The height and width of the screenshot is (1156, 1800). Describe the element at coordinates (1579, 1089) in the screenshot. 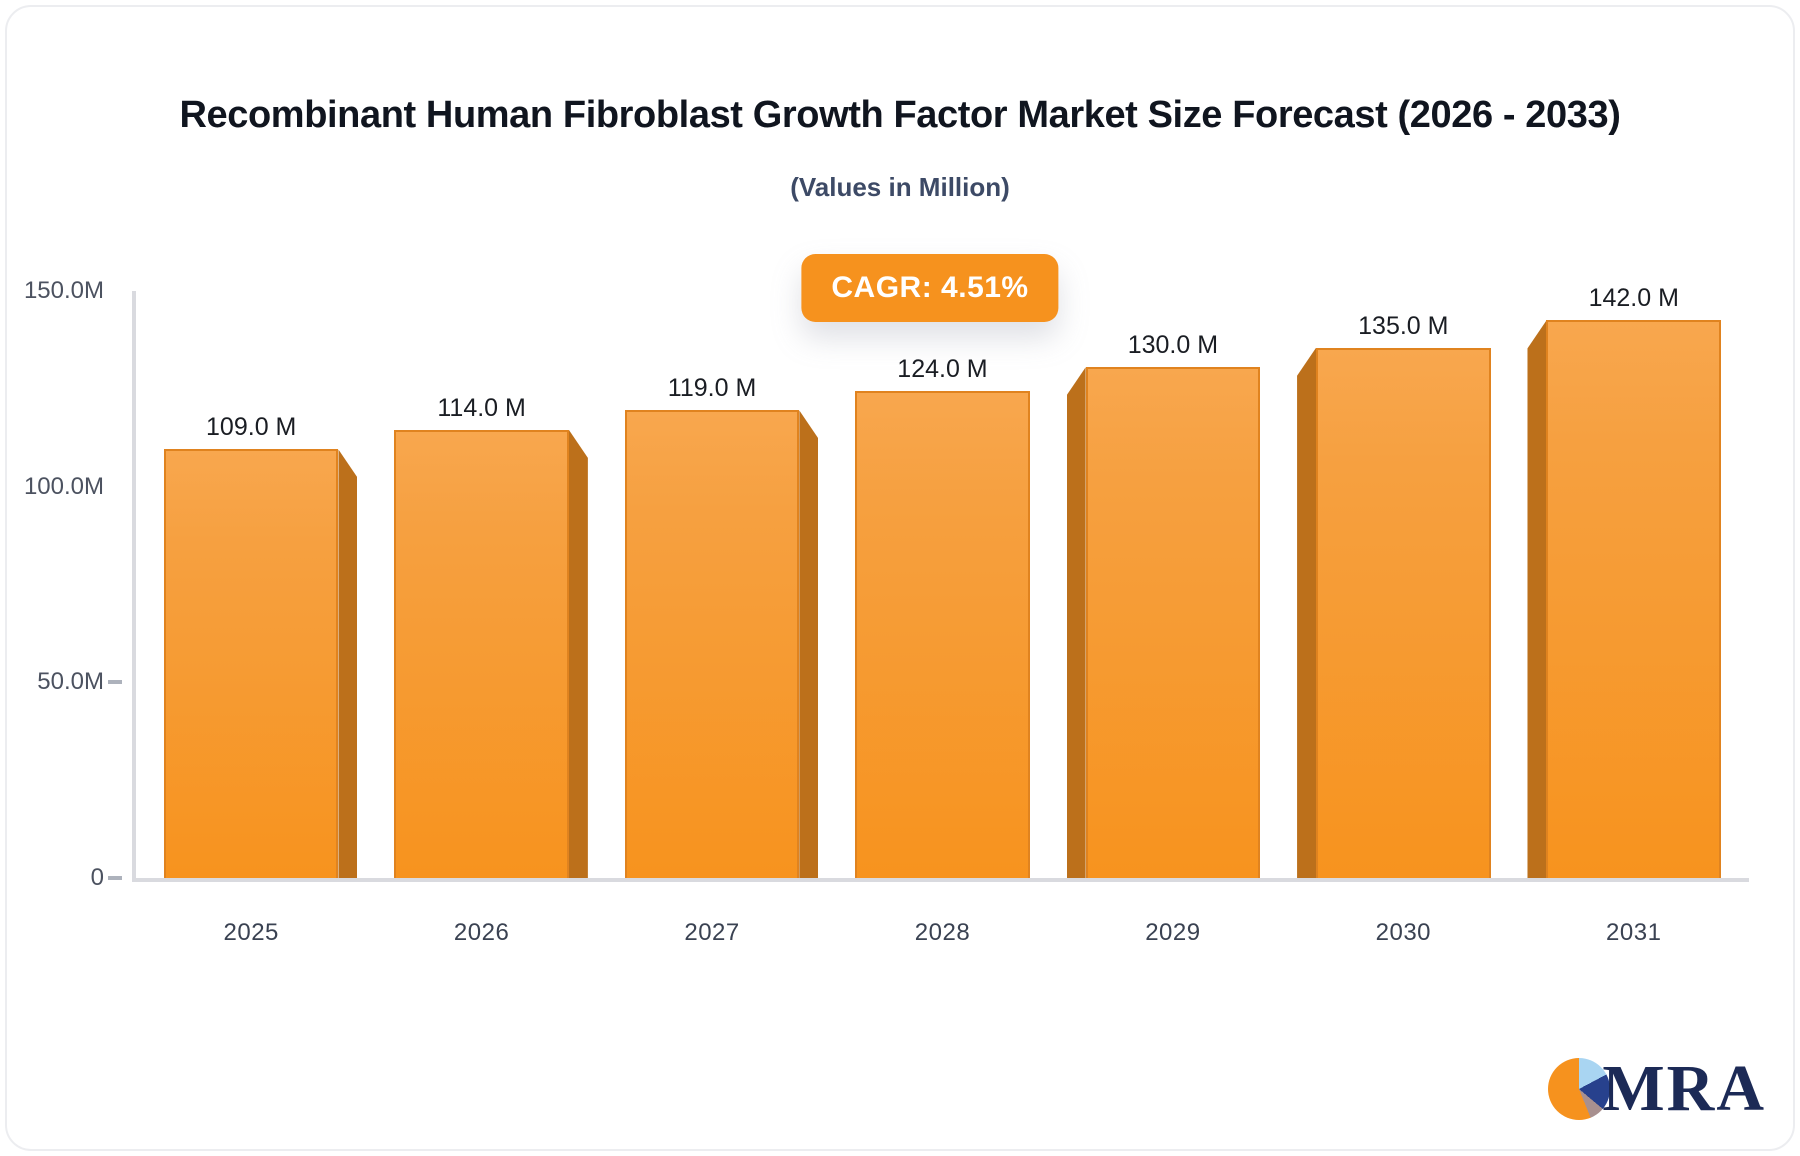

I see `pie-chart-icon` at that location.